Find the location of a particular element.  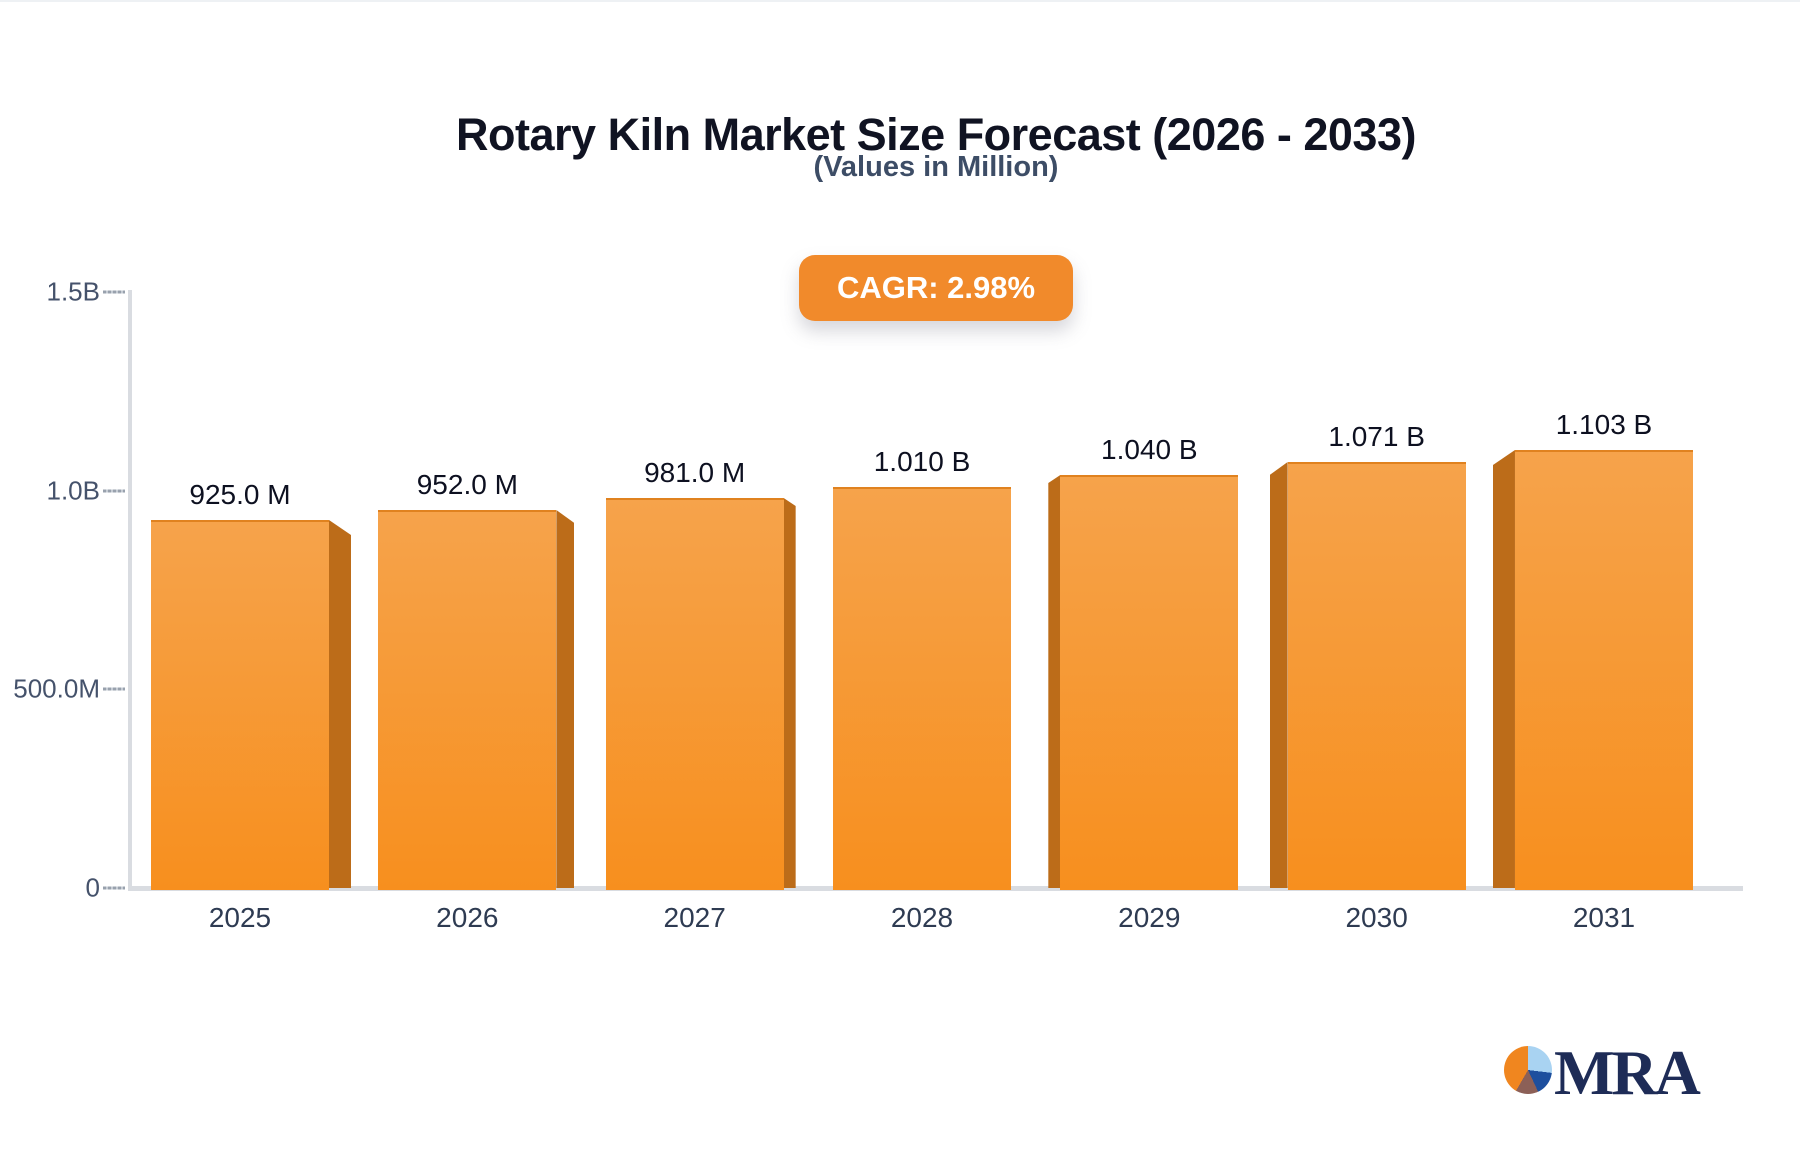

x-axis-label-2027: 2027 is located at coordinates (694, 917).